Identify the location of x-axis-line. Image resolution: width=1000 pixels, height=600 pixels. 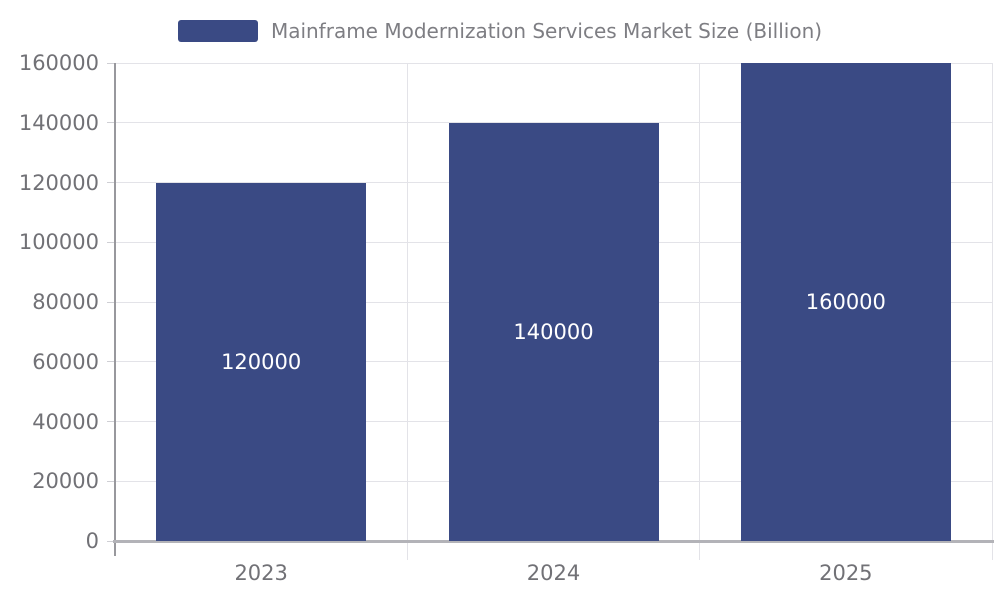
(553, 541).